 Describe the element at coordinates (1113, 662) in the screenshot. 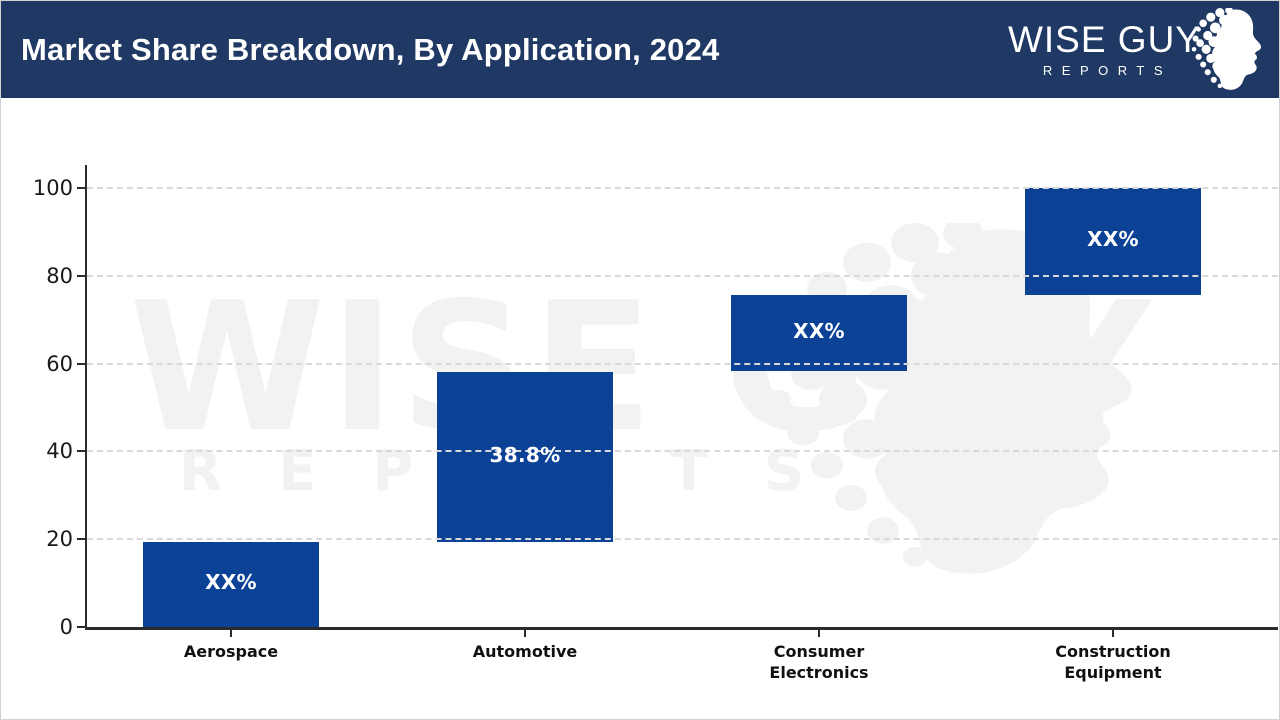

I see `x-category-label: Construction Equipment` at that location.